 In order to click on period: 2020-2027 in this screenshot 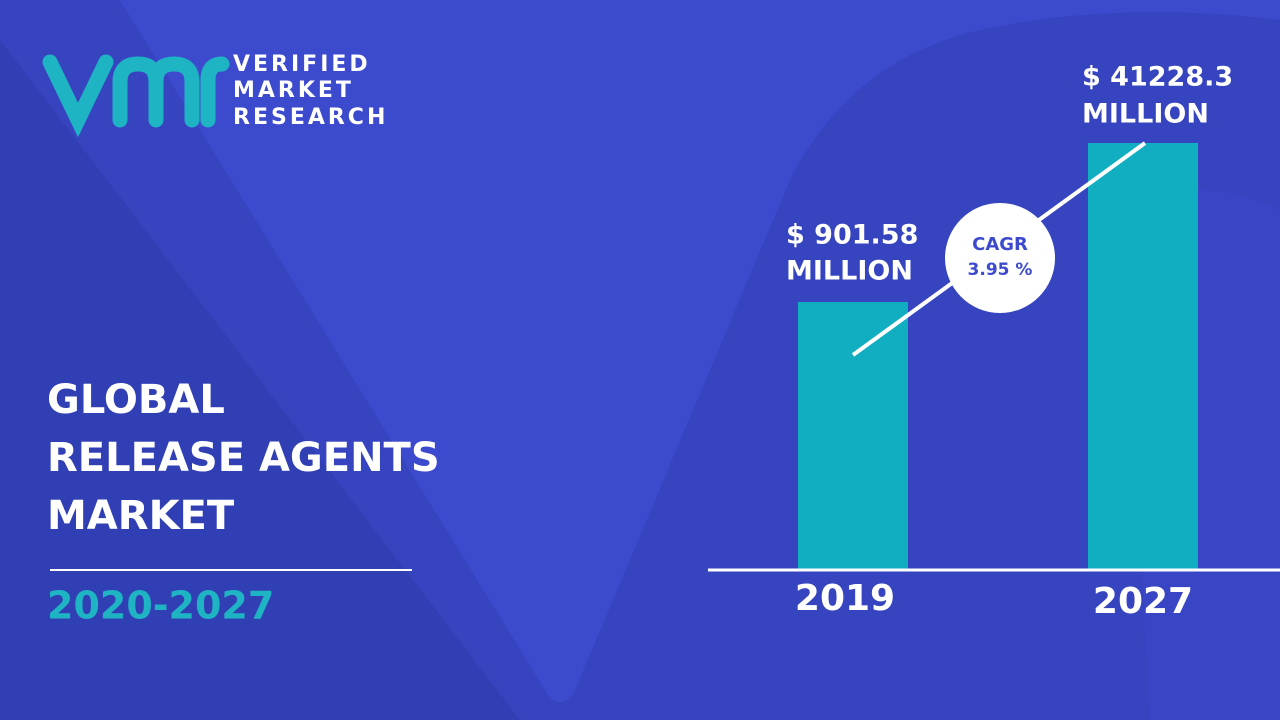, I will do `click(160, 606)`.